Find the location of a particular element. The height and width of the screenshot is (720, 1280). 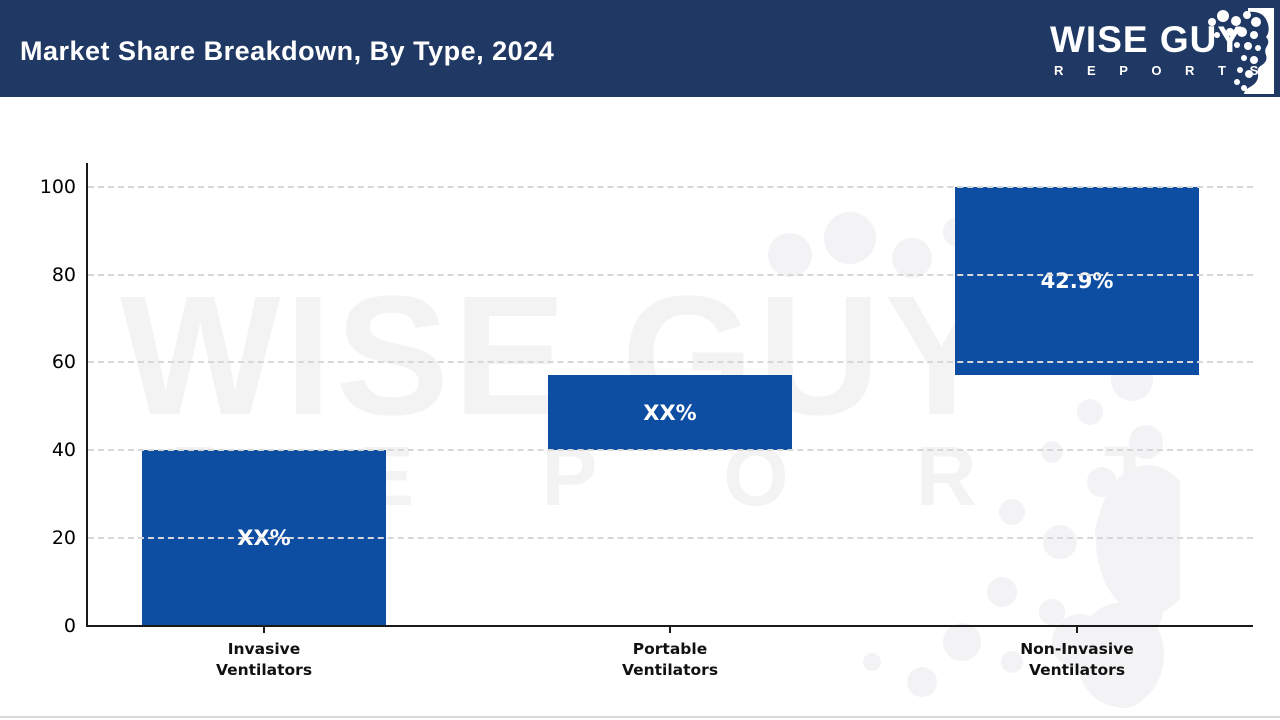

y-tick-label: 40 is located at coordinates (63, 450).